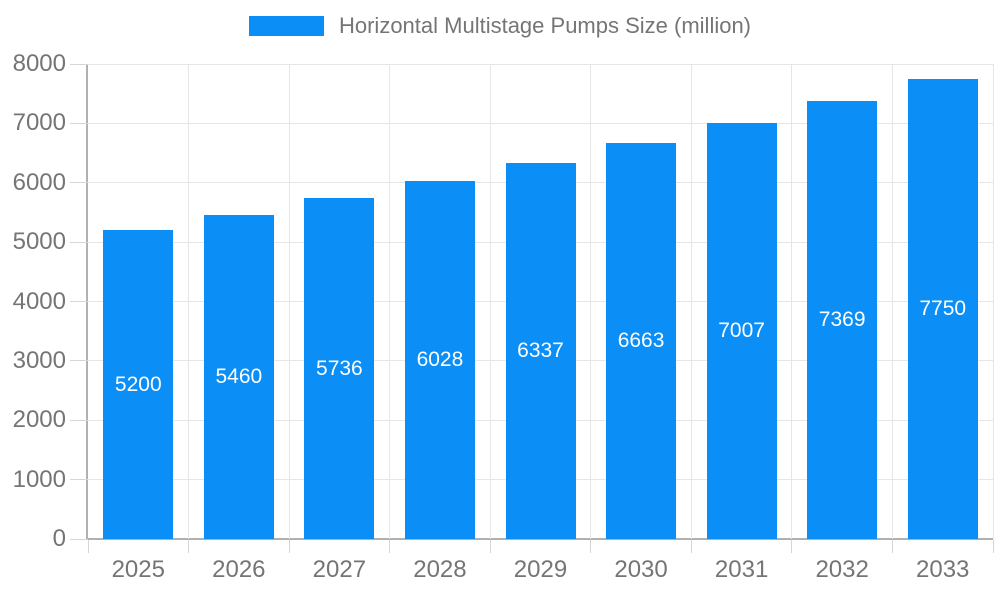 The height and width of the screenshot is (600, 1000). What do you see at coordinates (39, 63) in the screenshot?
I see `y-tick-label: 8000` at bounding box center [39, 63].